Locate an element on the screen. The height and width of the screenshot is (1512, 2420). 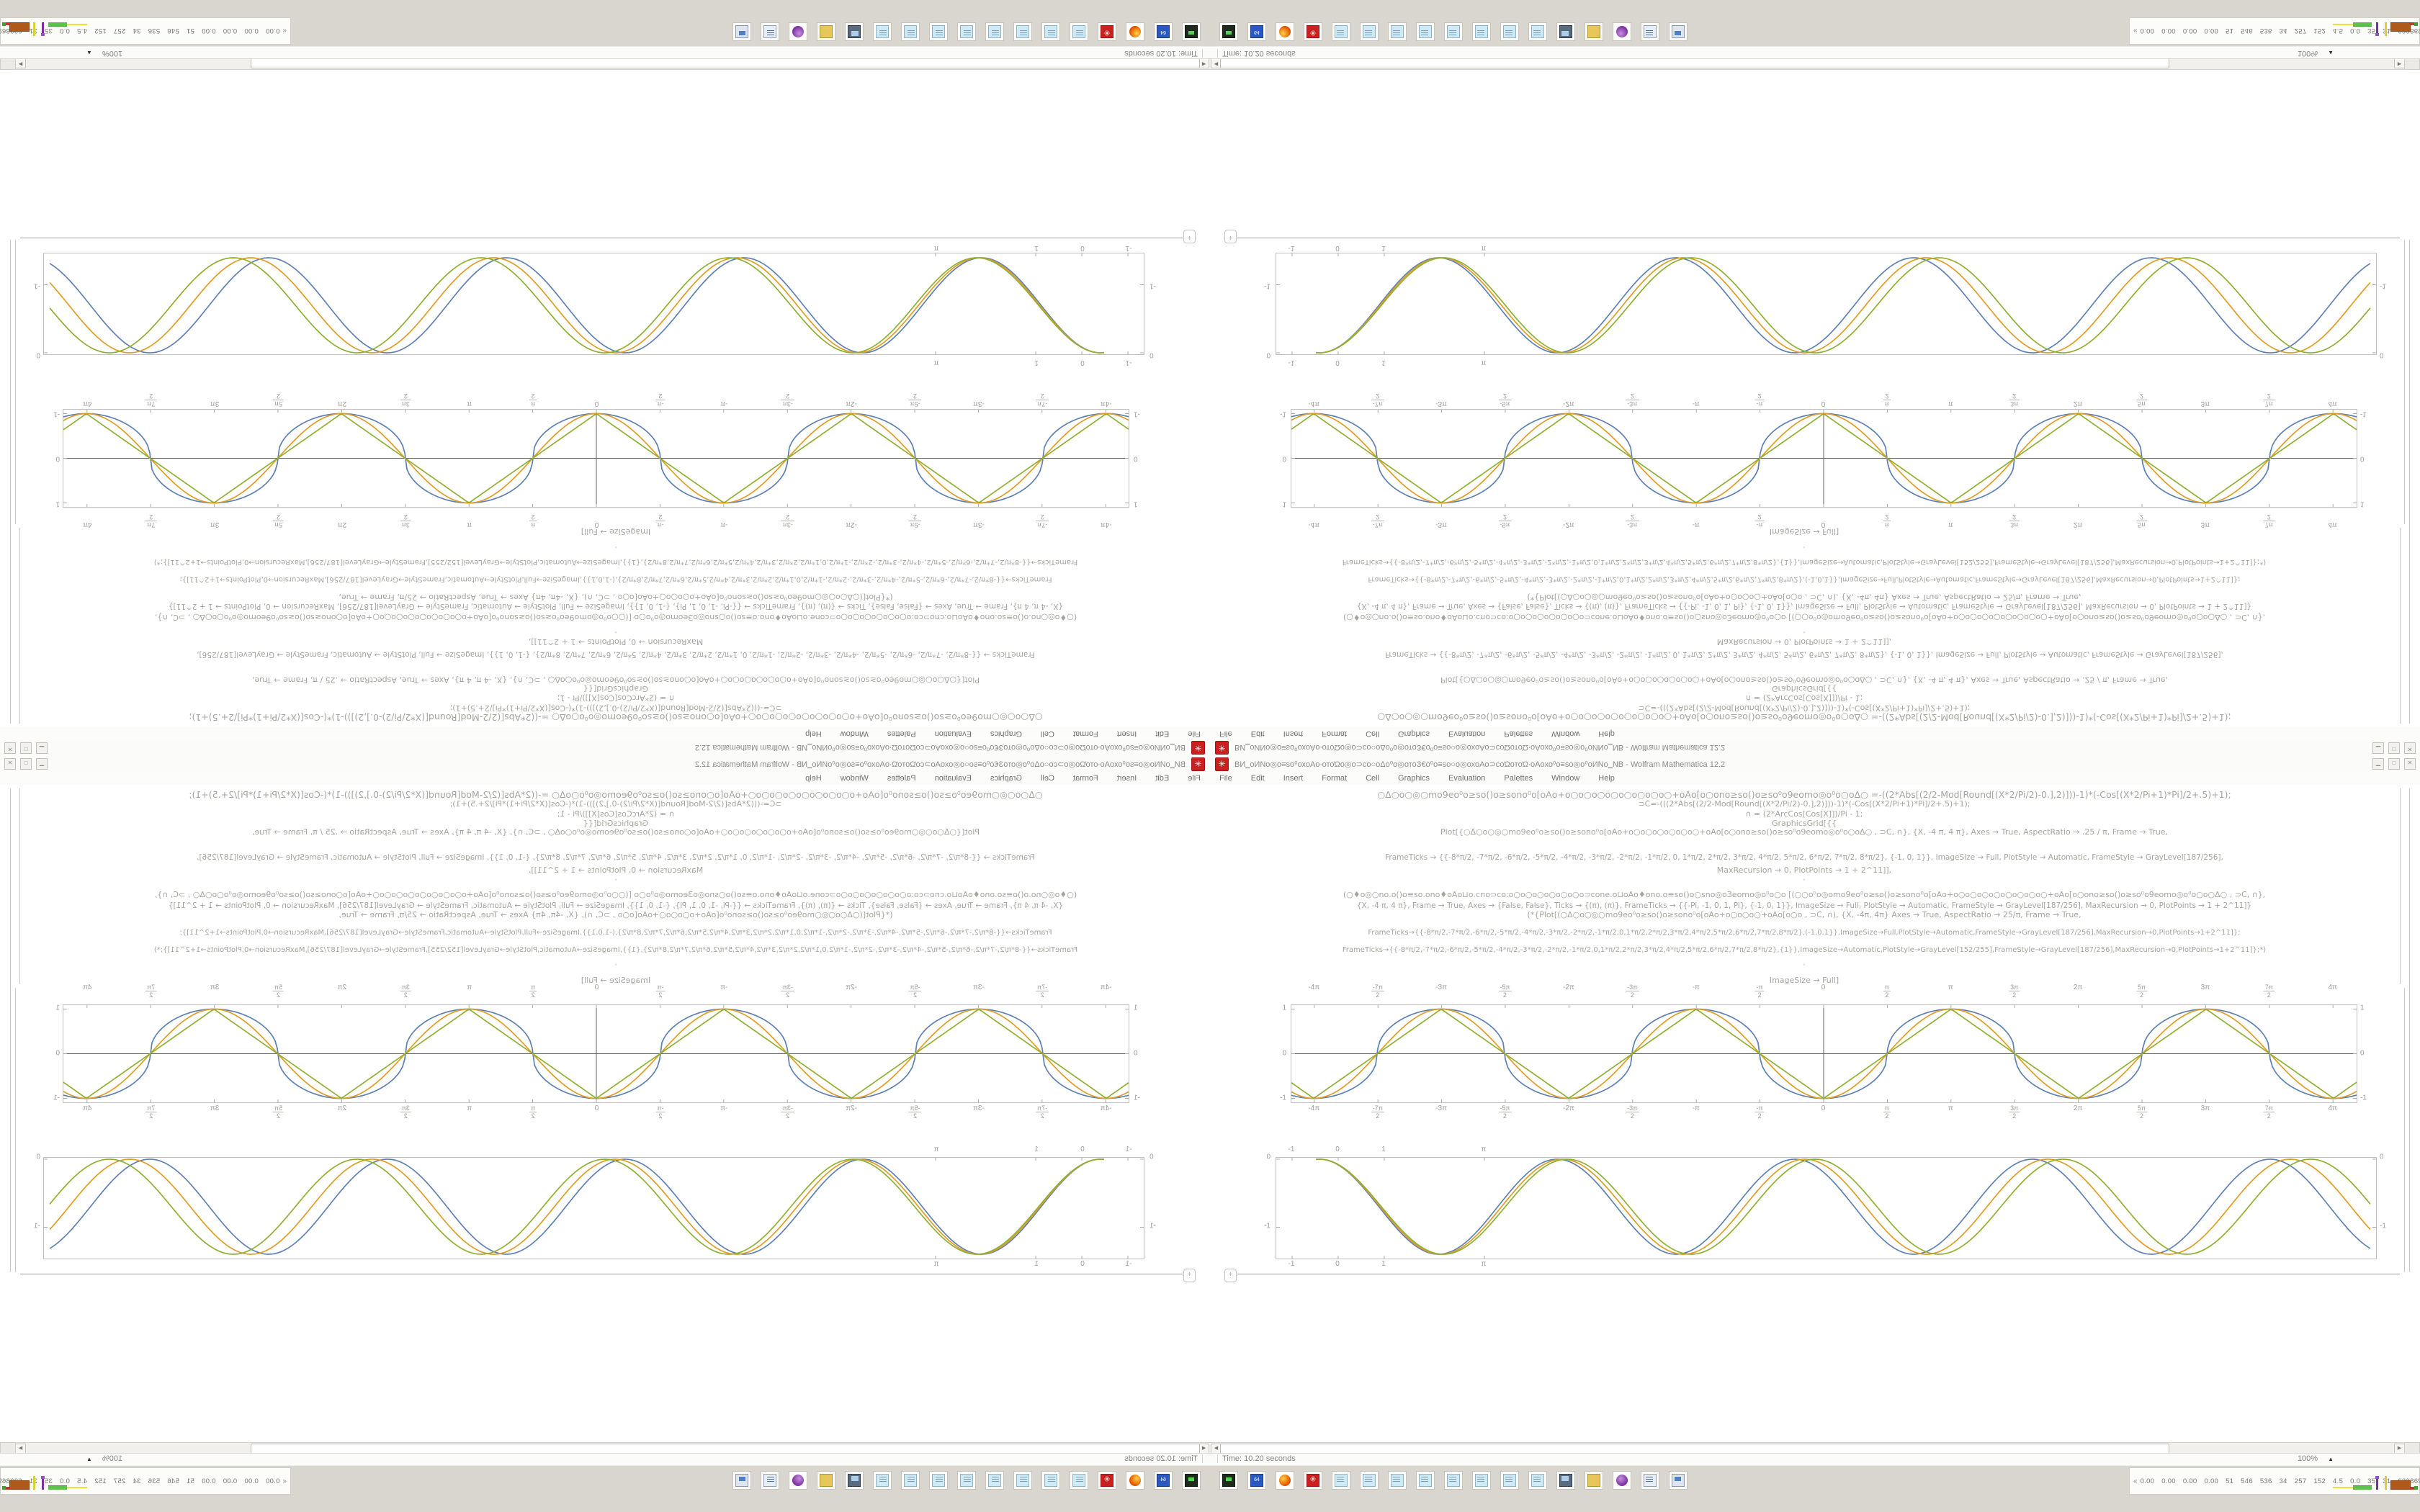
menu-format: Format is located at coordinates (1085, 778).